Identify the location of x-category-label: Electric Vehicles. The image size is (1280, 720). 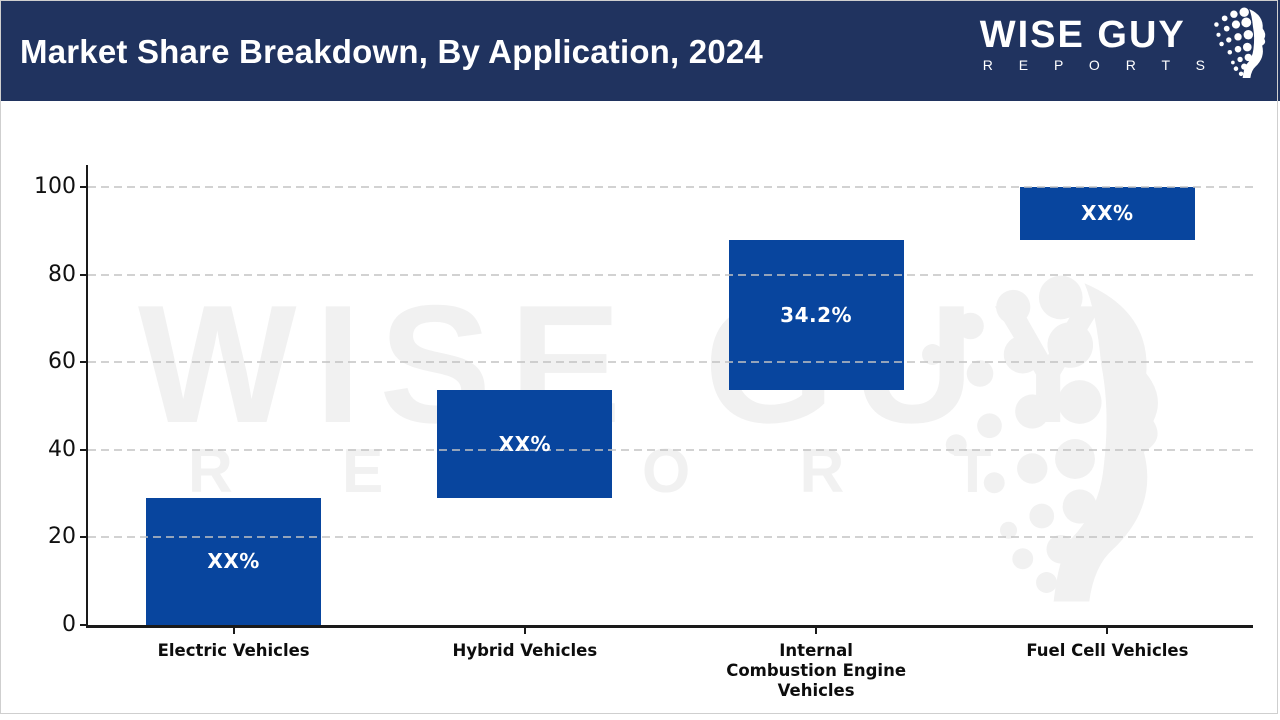
(234, 651).